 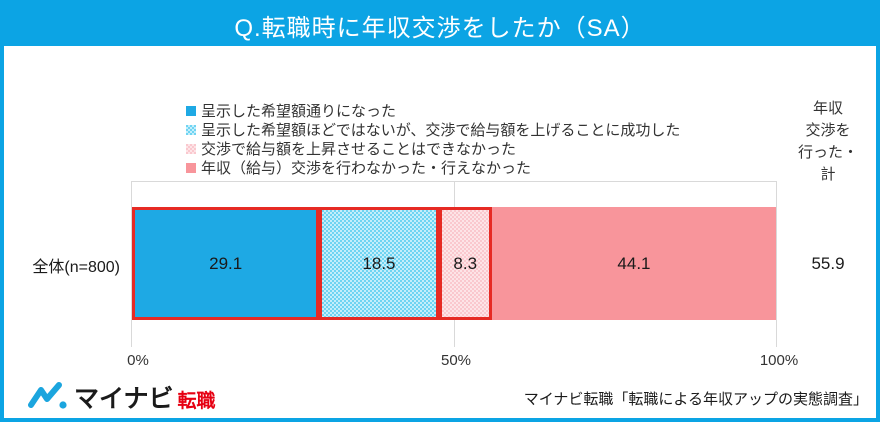 What do you see at coordinates (299, 111) in the screenshot?
I see `legend-label: 呈示した希望額通りになった` at bounding box center [299, 111].